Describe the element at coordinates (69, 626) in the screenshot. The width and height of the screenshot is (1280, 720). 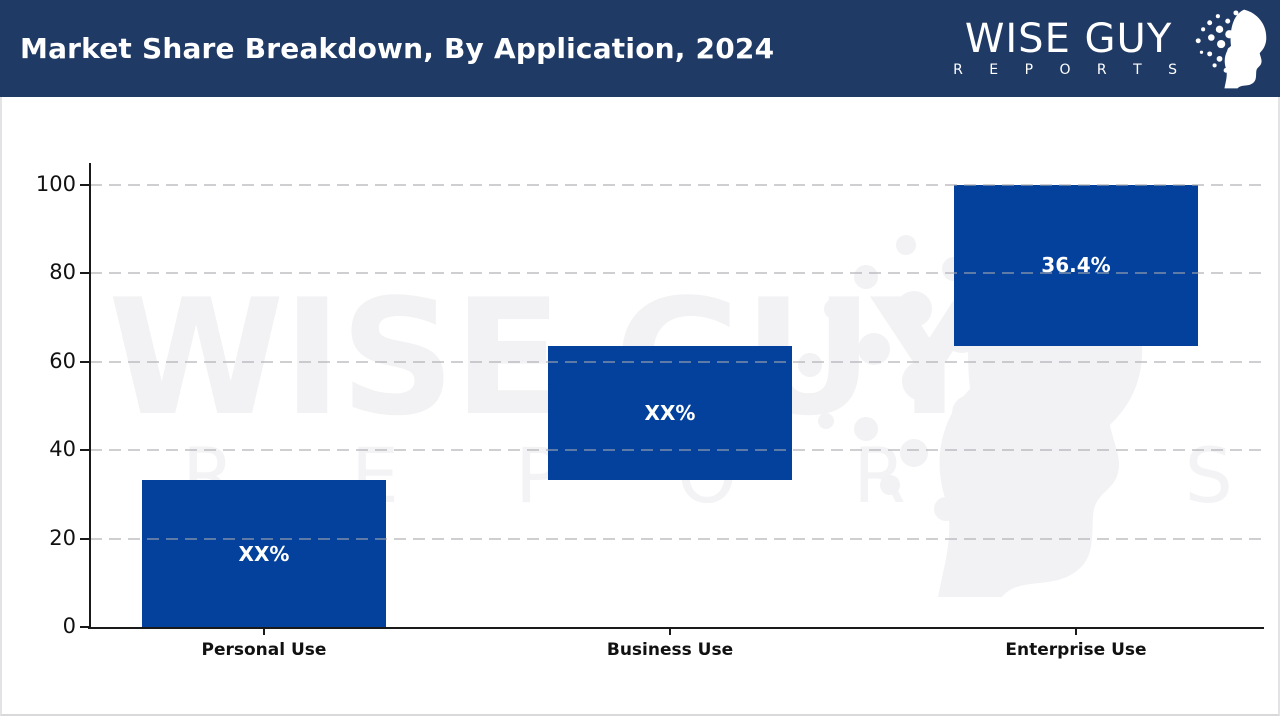
I see `y-tick-label-0: 0` at that location.